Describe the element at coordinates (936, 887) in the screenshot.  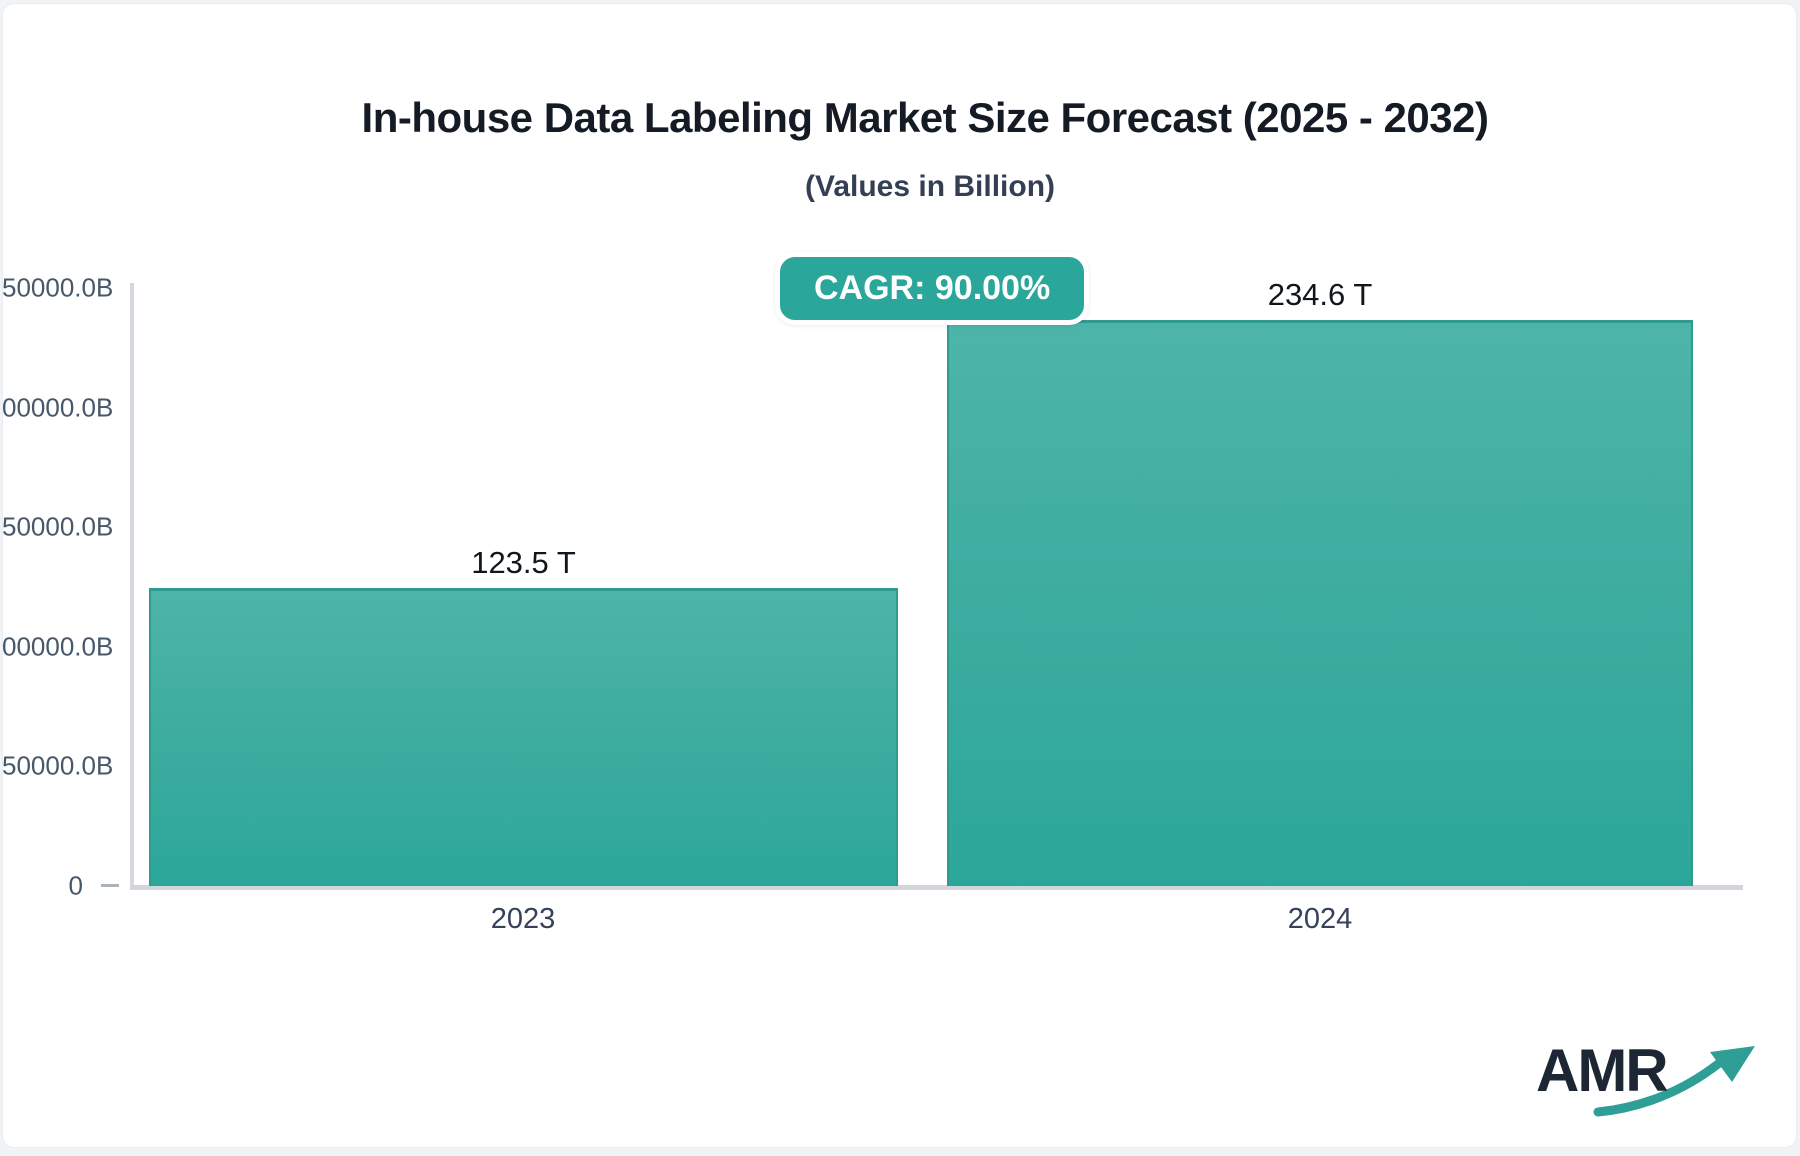
I see `x-axis-baseline` at that location.